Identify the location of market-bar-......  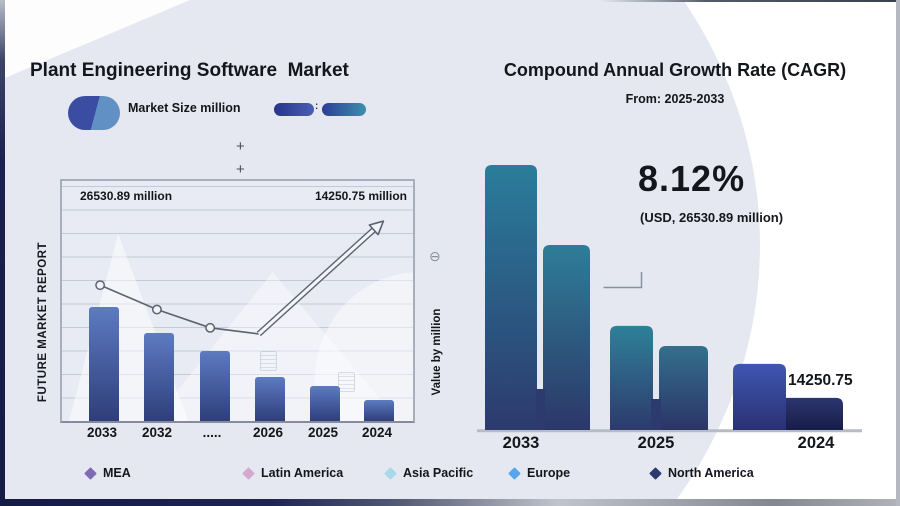
(215, 385).